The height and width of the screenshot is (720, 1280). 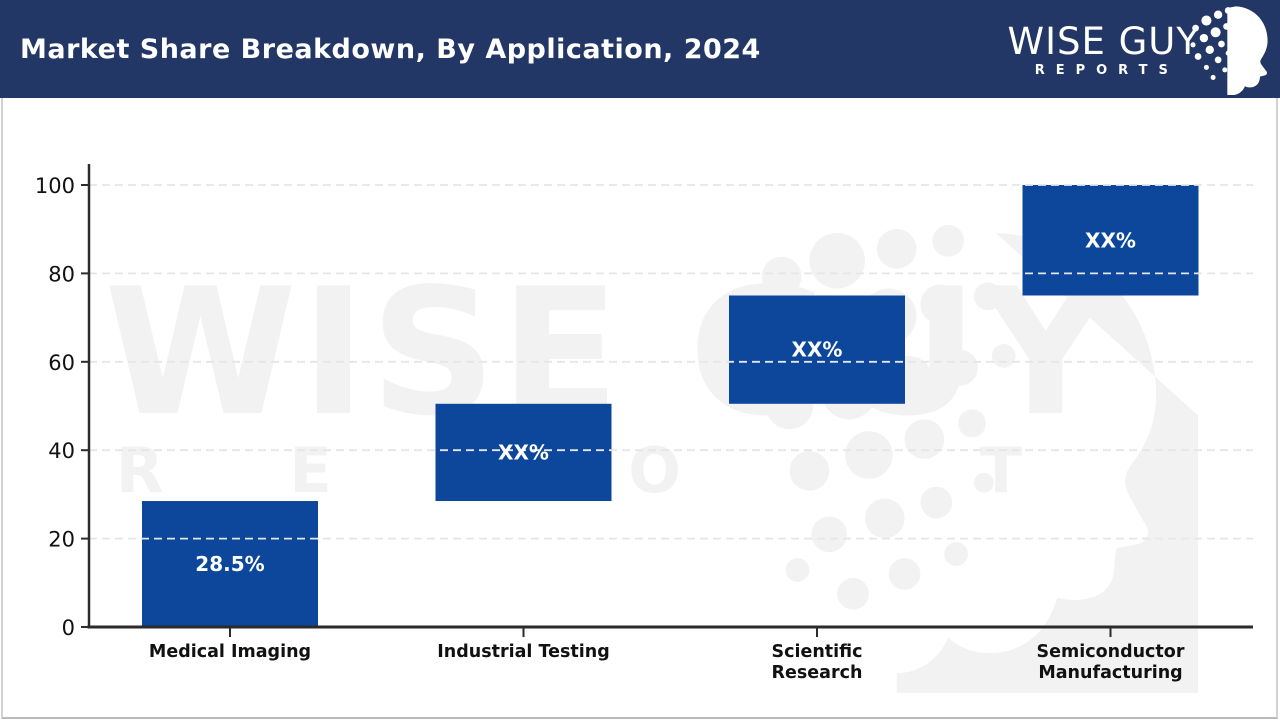 What do you see at coordinates (1110, 673) in the screenshot?
I see `svg-text: Manufacturing` at bounding box center [1110, 673].